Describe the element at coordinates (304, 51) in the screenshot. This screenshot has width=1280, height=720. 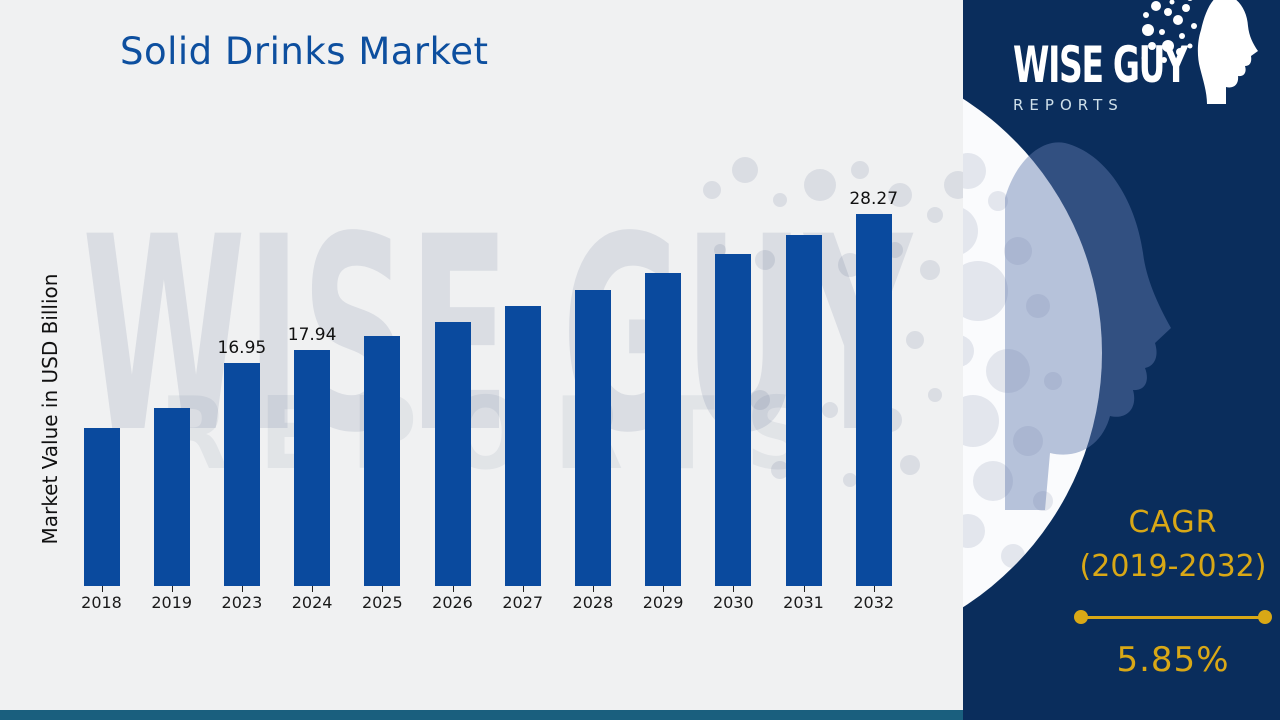
I see `page-title: Solid Drinks Market` at that location.